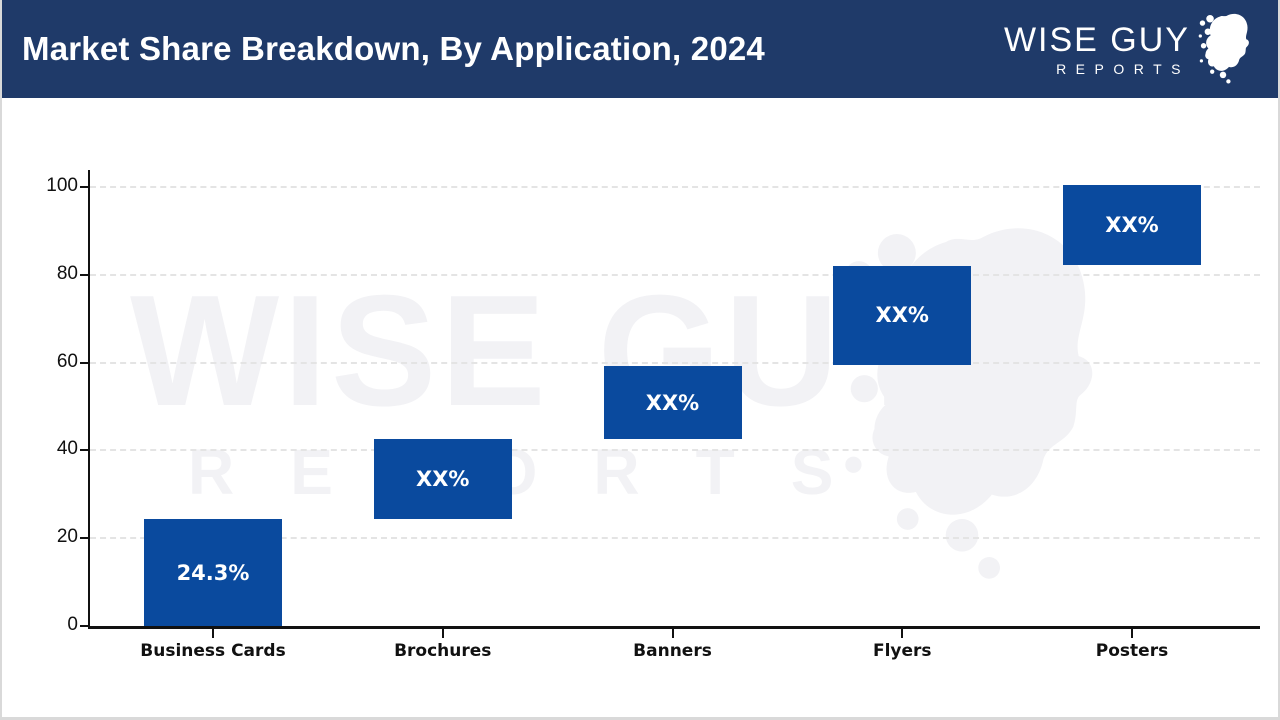 Image resolution: width=1280 pixels, height=720 pixels. Describe the element at coordinates (89, 399) in the screenshot. I see `y-axis-line` at that location.